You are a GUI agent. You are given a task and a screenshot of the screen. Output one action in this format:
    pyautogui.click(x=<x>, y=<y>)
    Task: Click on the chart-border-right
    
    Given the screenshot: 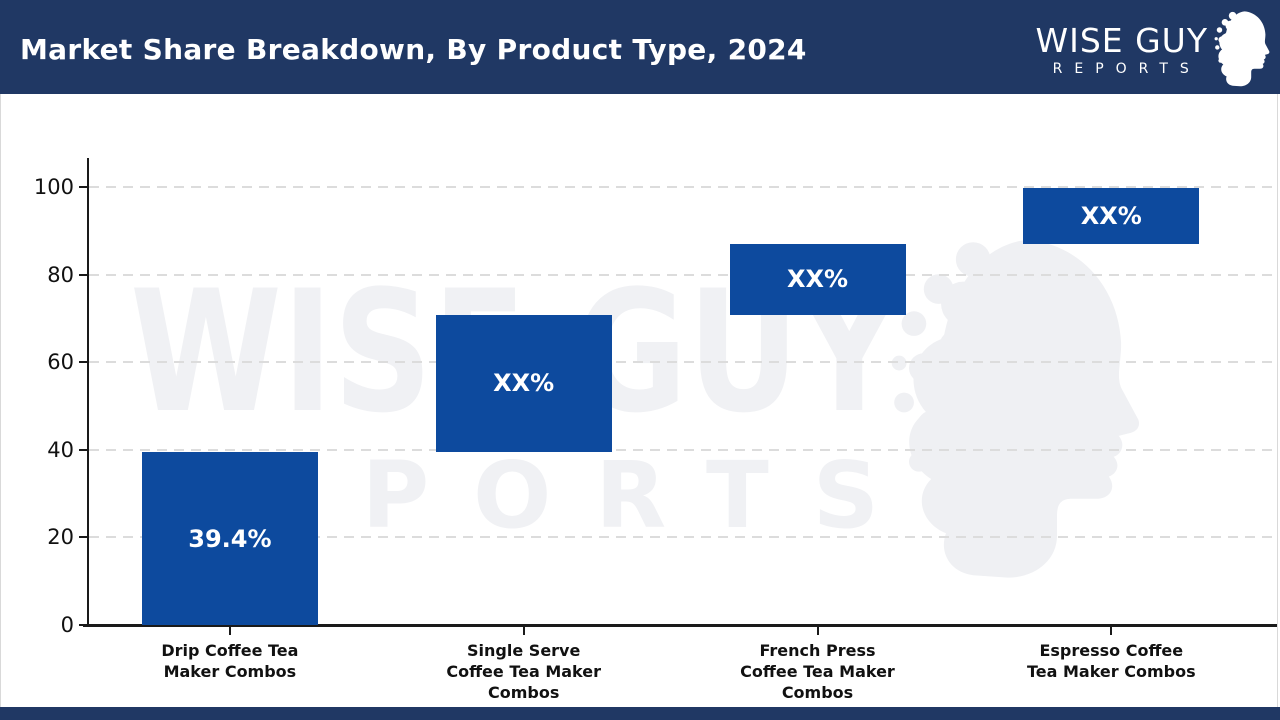 What is the action you would take?
    pyautogui.click(x=1277, y=400)
    